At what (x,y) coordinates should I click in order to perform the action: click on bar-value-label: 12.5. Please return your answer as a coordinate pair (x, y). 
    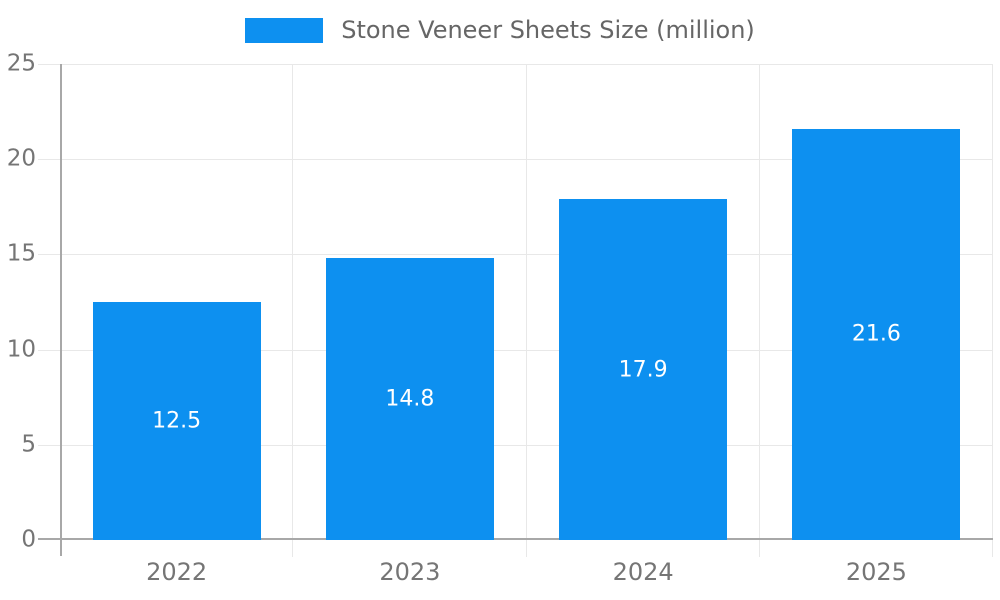
    Looking at the image, I should click on (177, 421).